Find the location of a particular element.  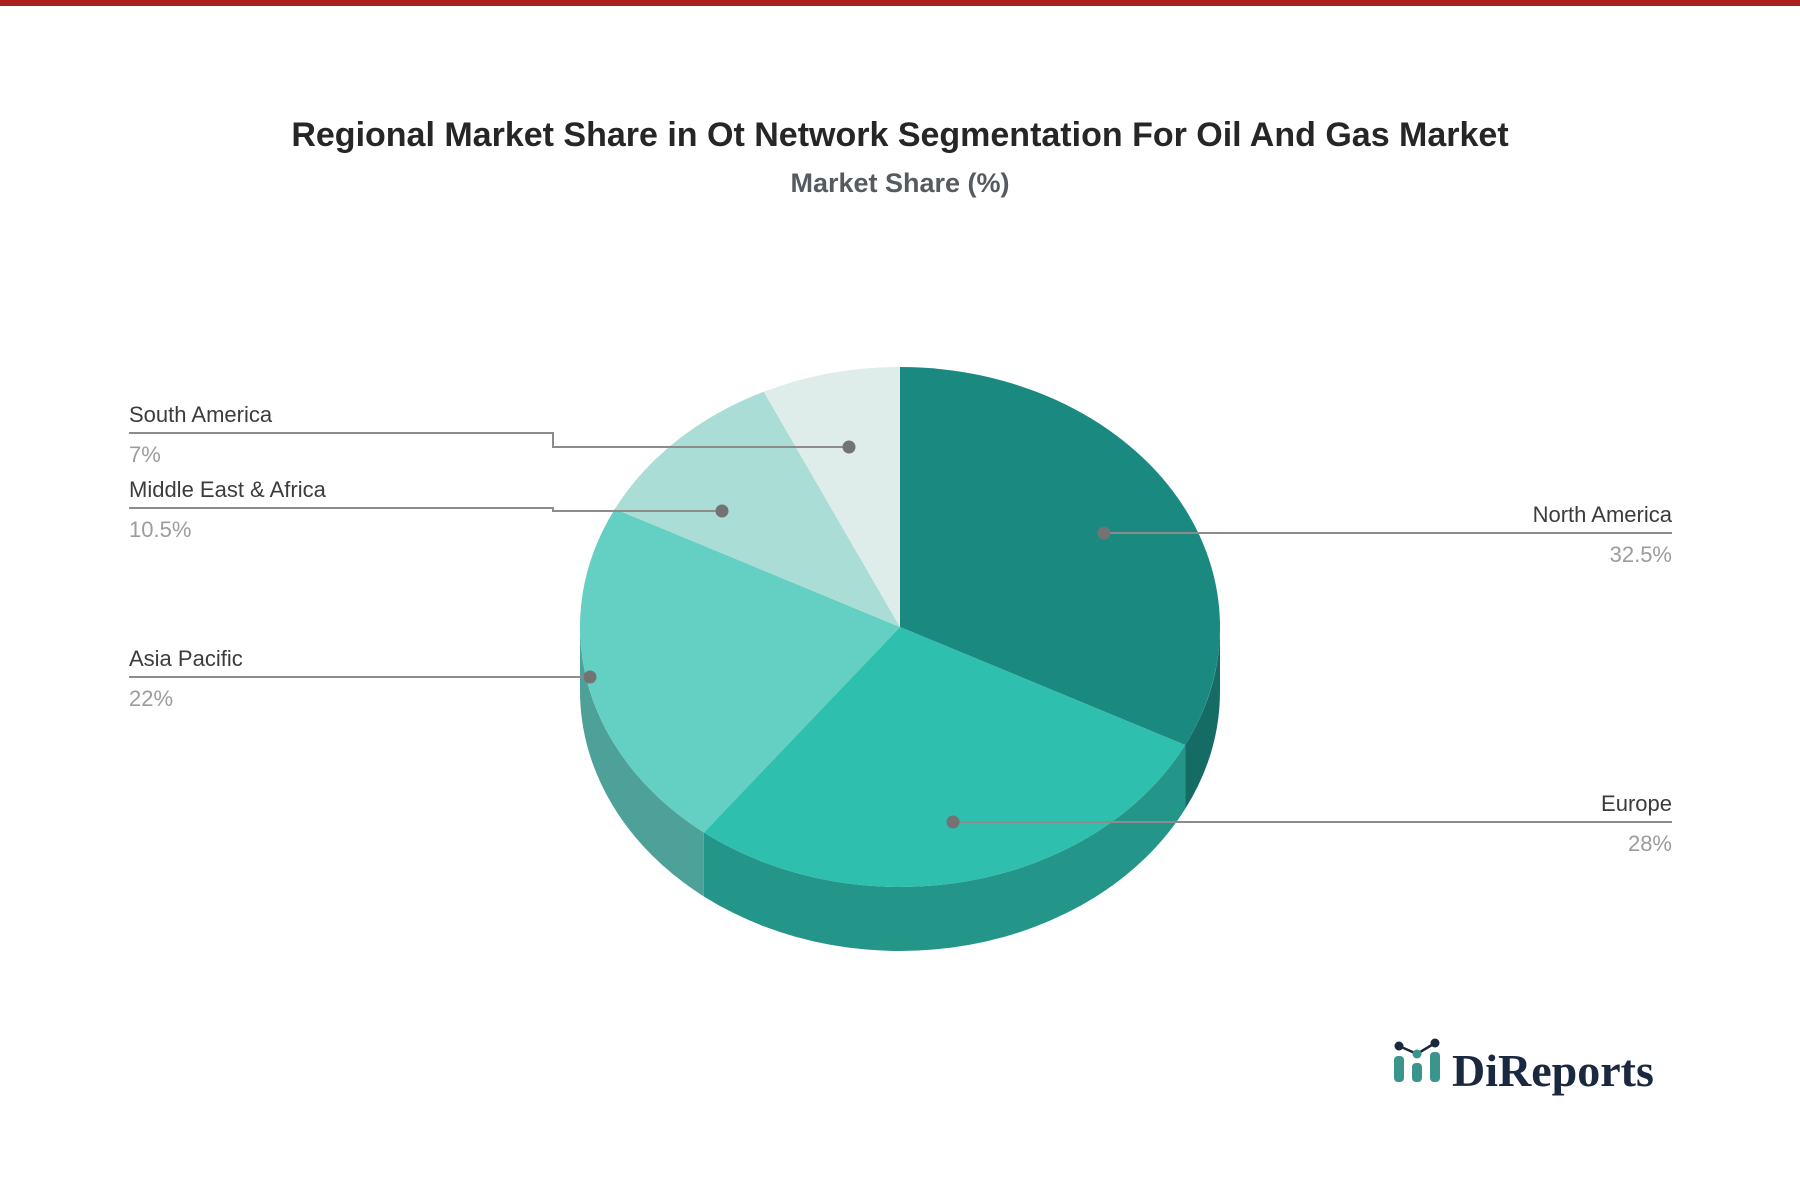

value-south-america: 7% is located at coordinates (145, 454).